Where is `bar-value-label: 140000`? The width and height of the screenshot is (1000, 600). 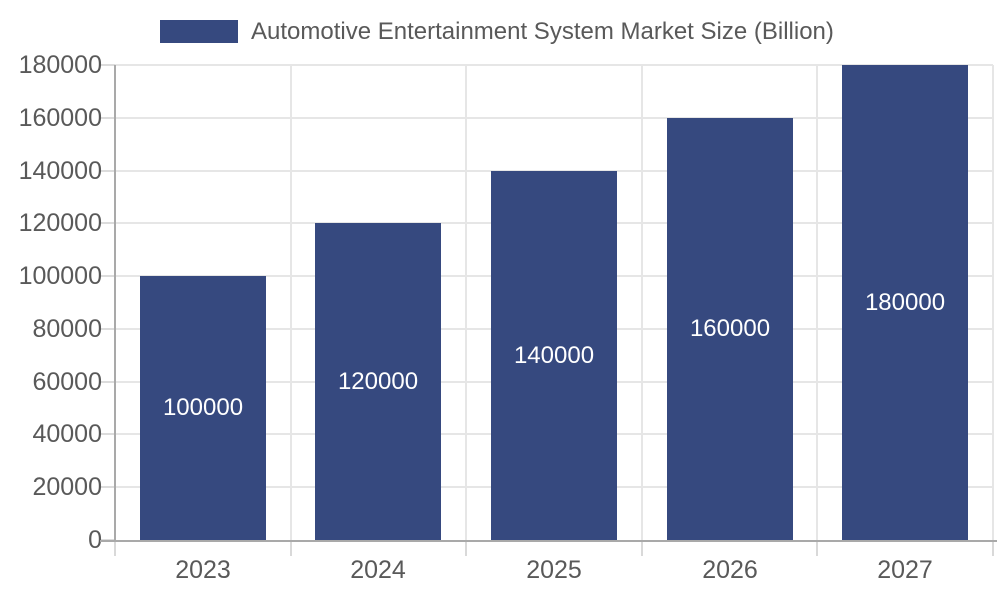 bar-value-label: 140000 is located at coordinates (554, 355).